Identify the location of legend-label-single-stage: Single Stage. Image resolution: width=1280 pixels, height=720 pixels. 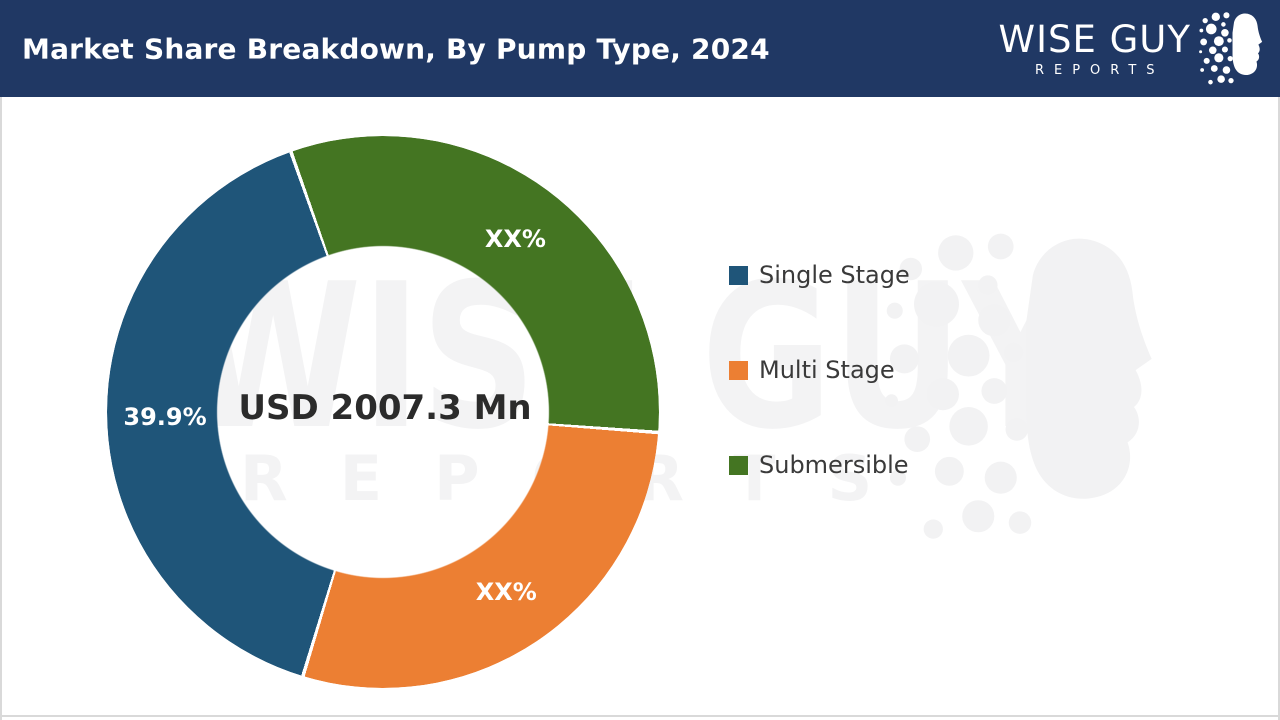
(834, 275).